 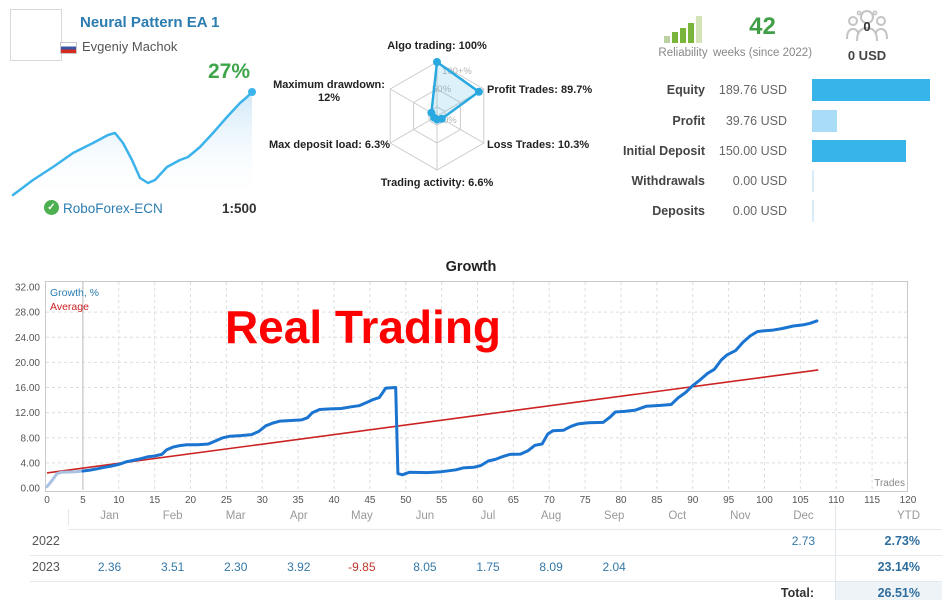 What do you see at coordinates (683, 29) in the screenshot?
I see `reliability-bars-icon` at bounding box center [683, 29].